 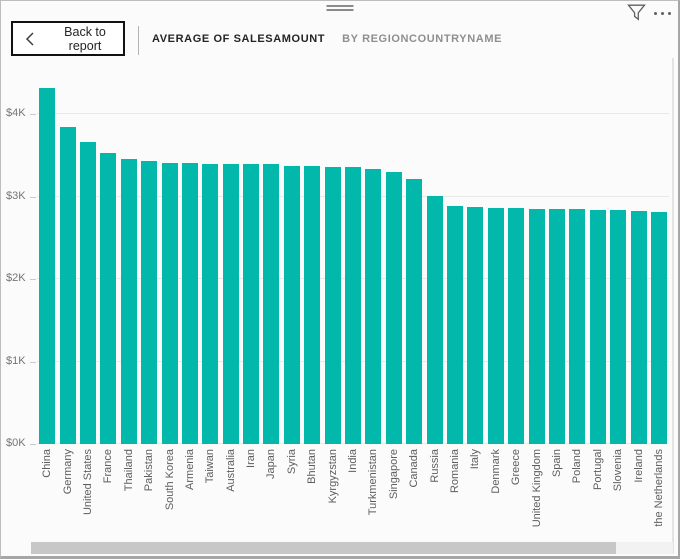 I want to click on x-label-slot: France, so click(x=108, y=495).